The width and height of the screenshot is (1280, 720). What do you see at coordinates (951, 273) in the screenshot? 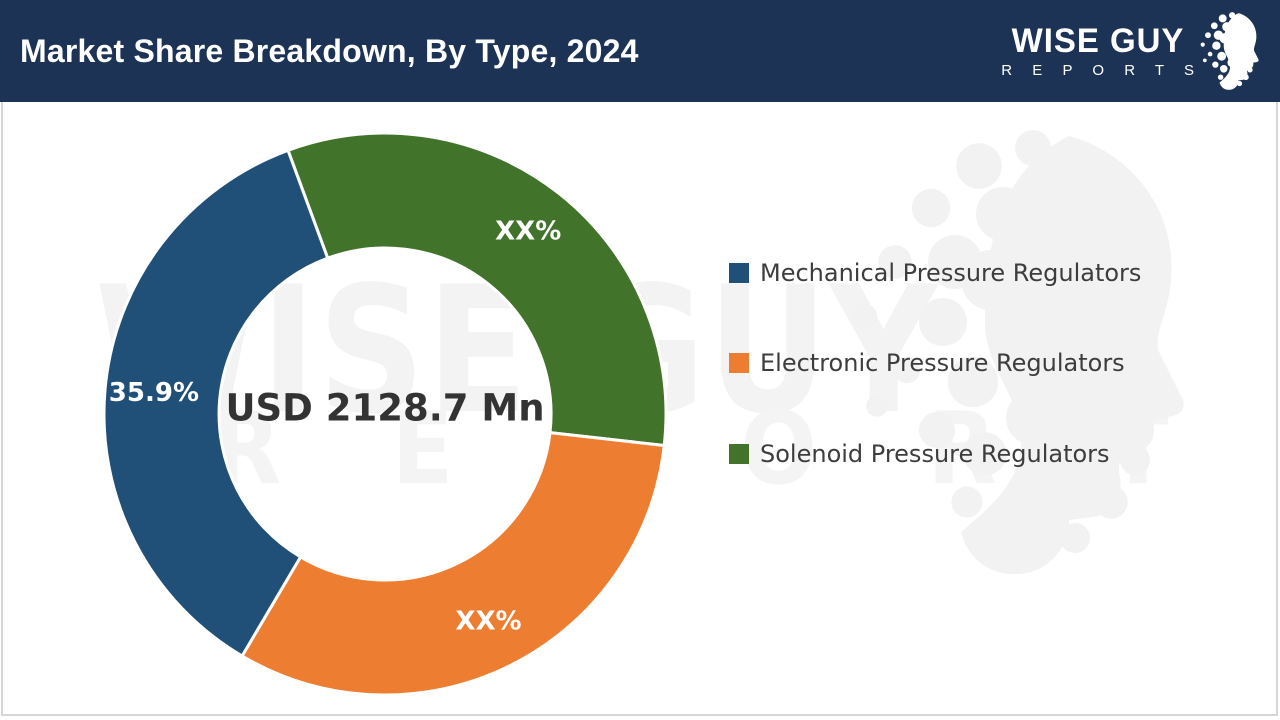
I see `legend-label: Mechanical Pressure Regulators` at bounding box center [951, 273].